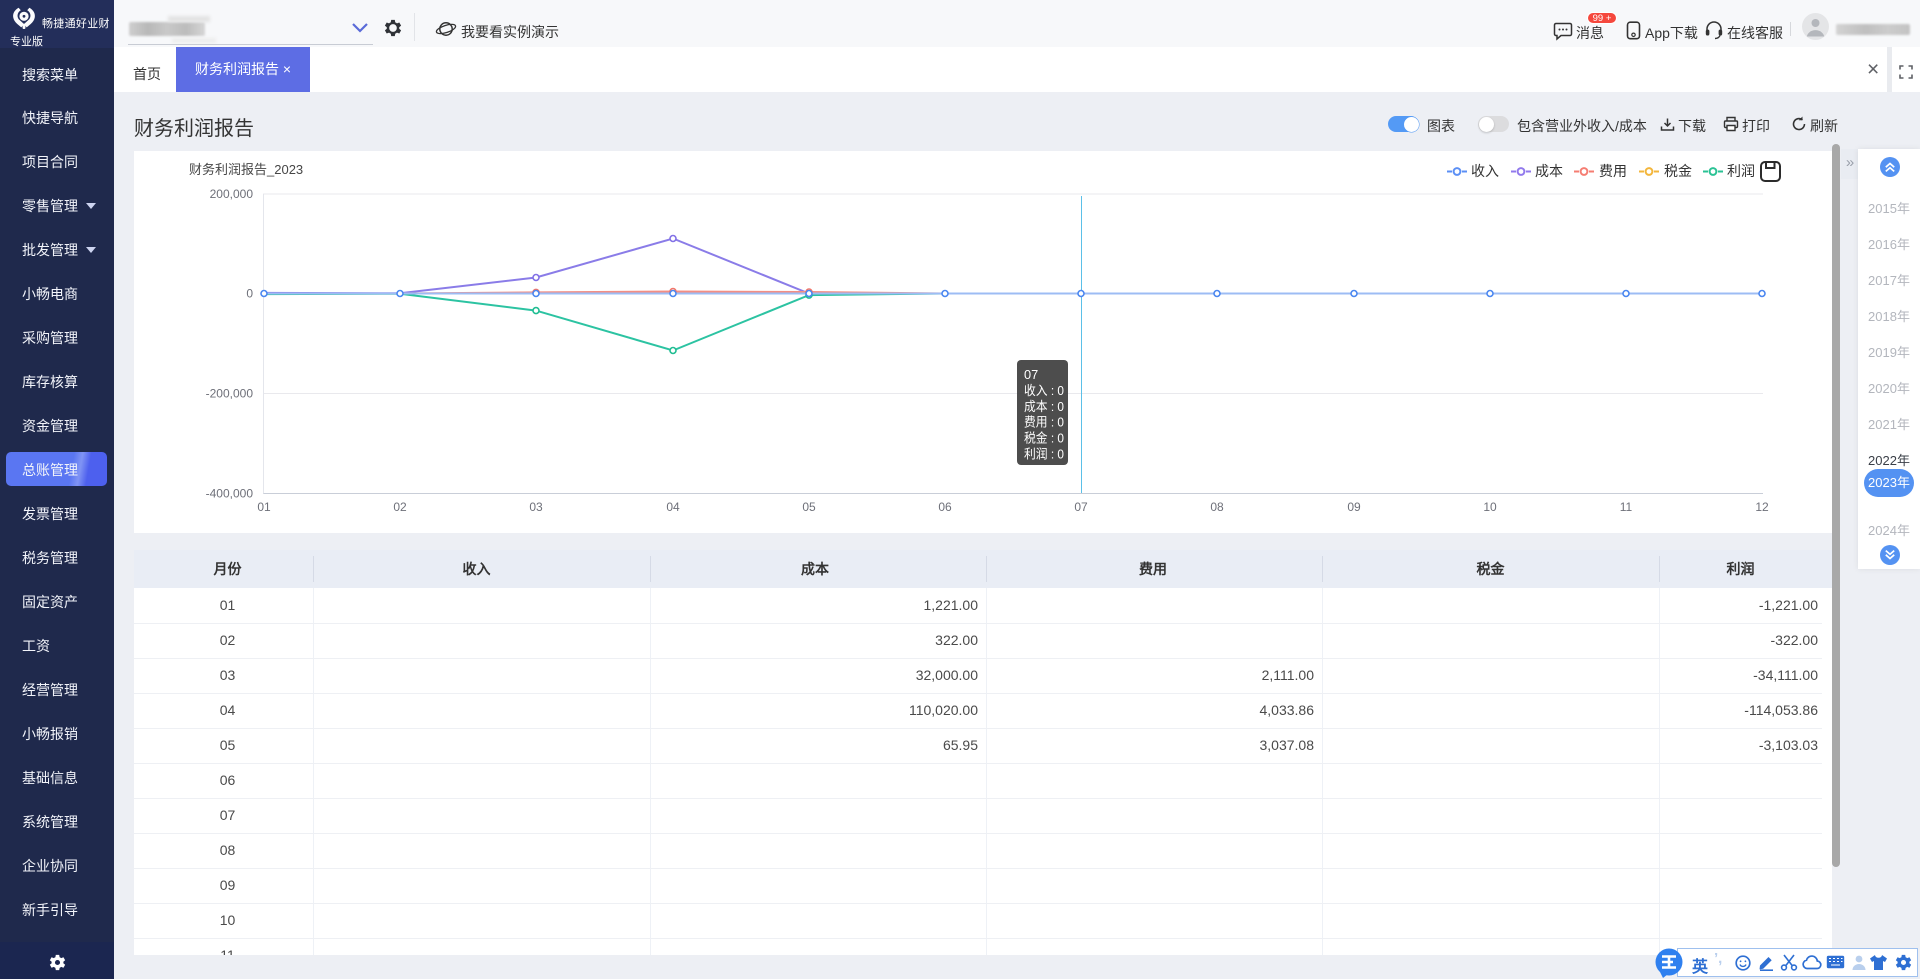  What do you see at coordinates (1678, 171) in the screenshot?
I see `svg-text: 税金` at bounding box center [1678, 171].